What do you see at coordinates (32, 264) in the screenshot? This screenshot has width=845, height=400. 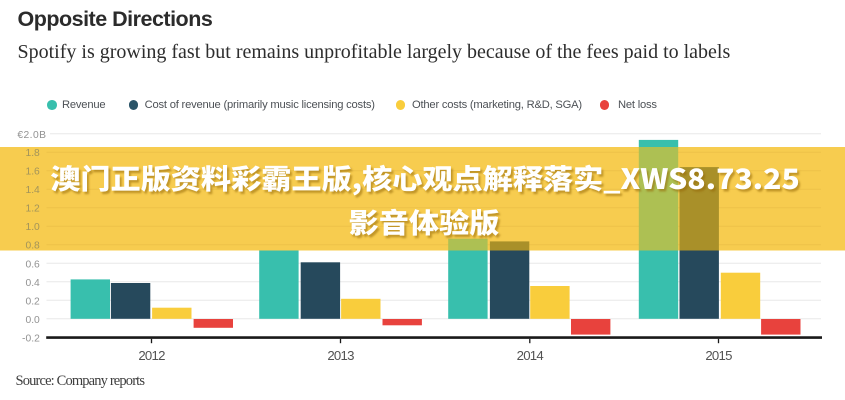 I see `svg-text: 0.6` at bounding box center [32, 264].